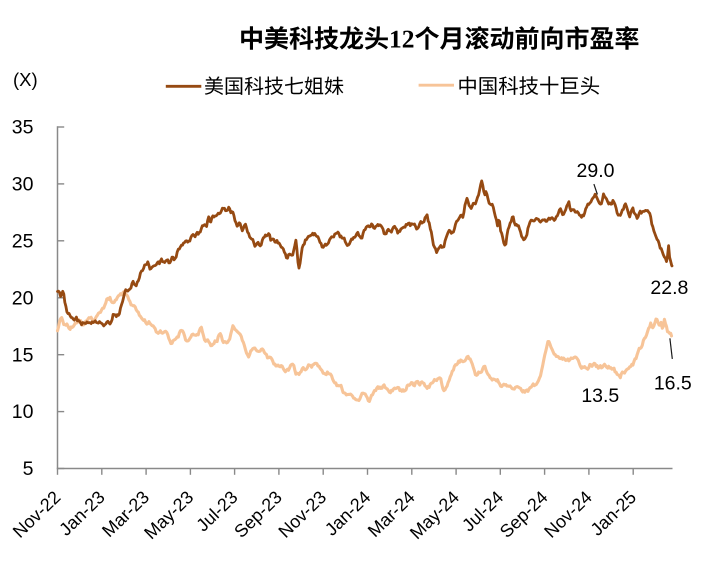 This screenshot has width=711, height=573. What do you see at coordinates (669, 288) in the screenshot?
I see `svg-text: 22.8` at bounding box center [669, 288].